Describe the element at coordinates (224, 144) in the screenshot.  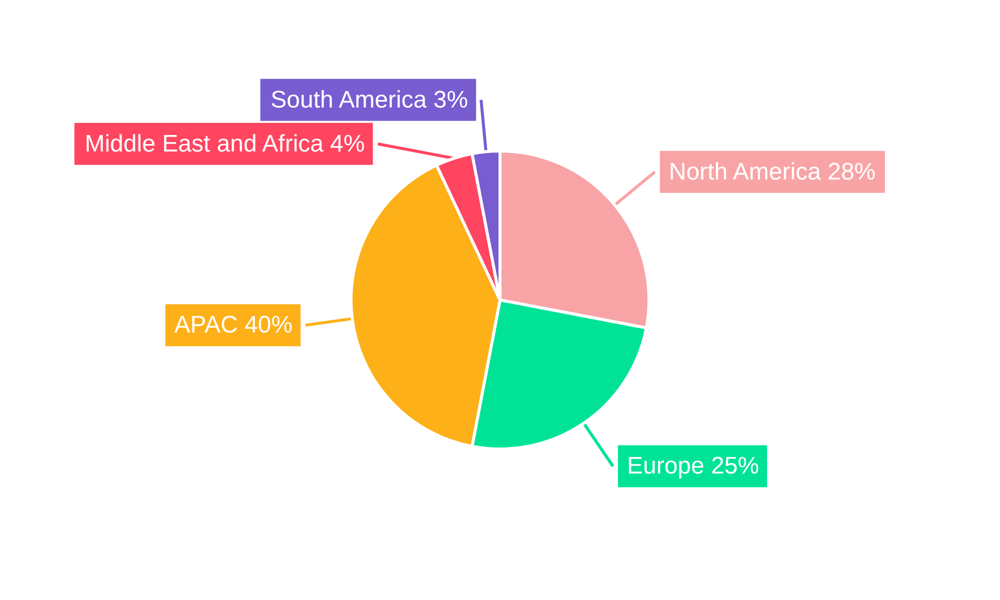
I see `slice-label: Middle East and Africa 4%` at that location.